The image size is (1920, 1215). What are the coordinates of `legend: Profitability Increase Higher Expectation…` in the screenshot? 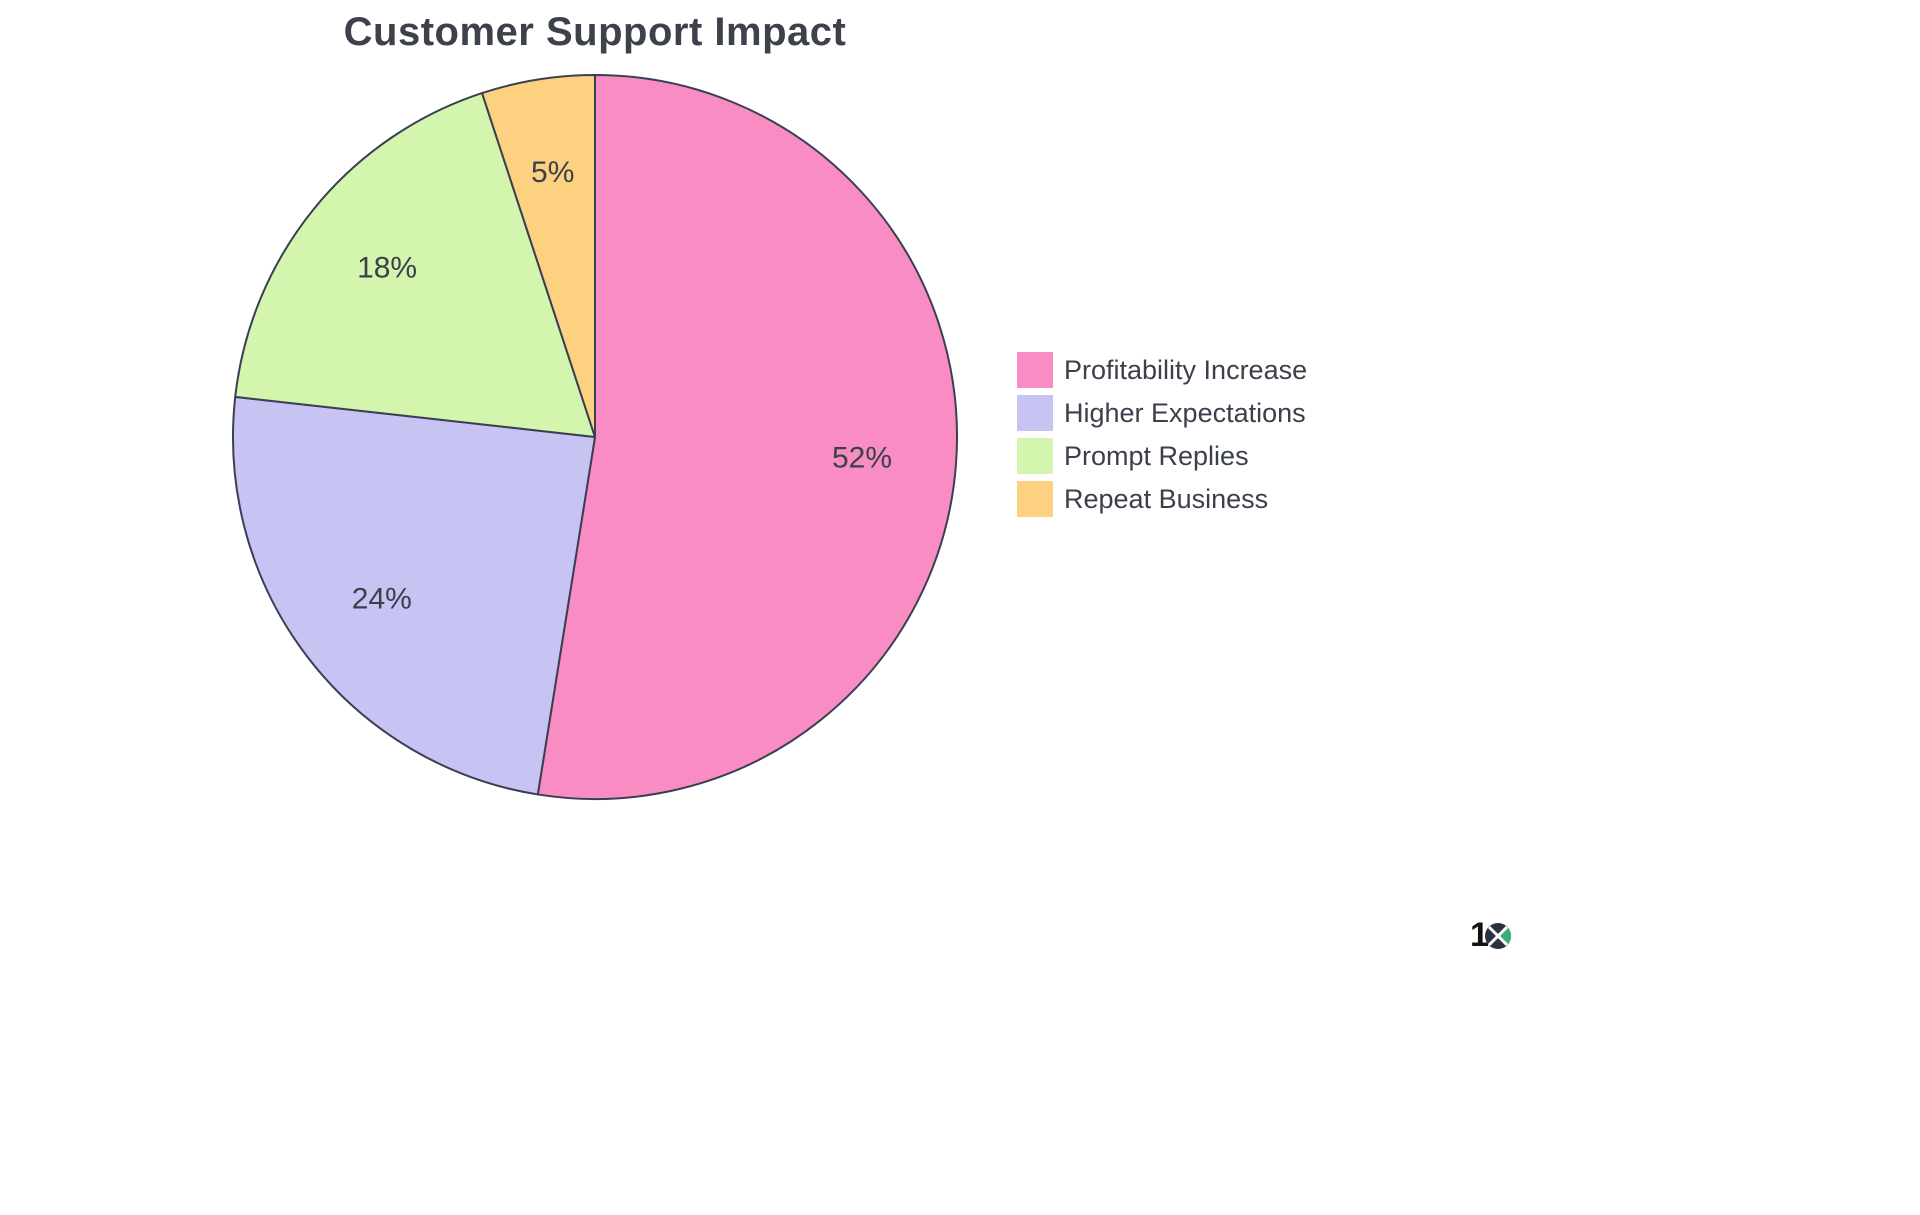 It's located at (1162, 434).